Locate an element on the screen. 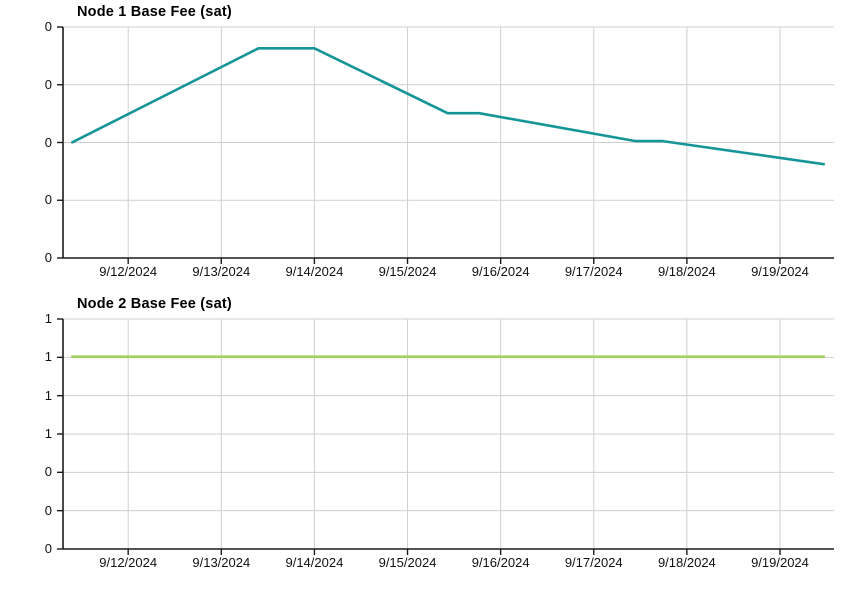 This screenshot has height=600, width=860. chart1-title: Node 1 Base Fee (sat) is located at coordinates (154, 12).